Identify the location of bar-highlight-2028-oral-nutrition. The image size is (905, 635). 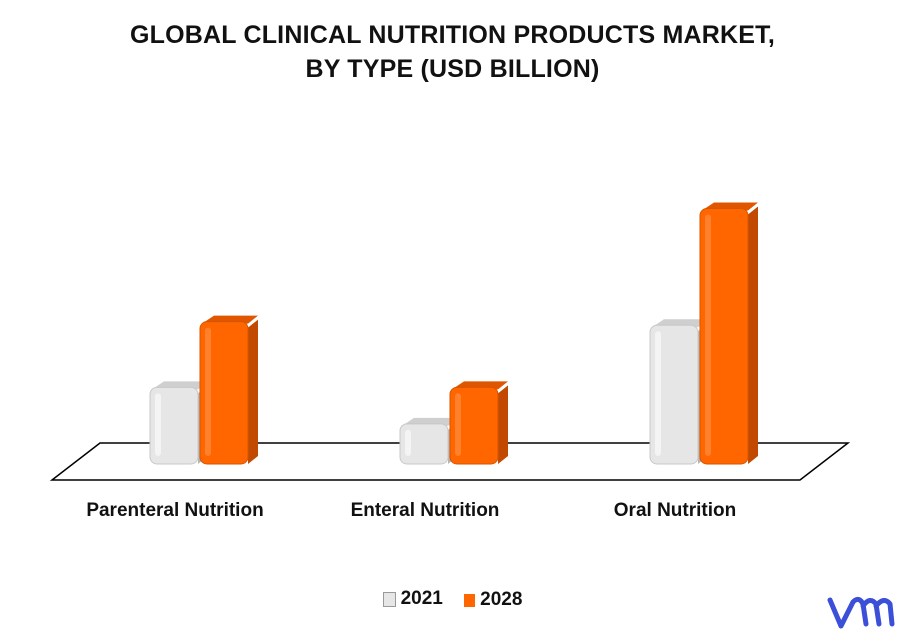
(708, 335).